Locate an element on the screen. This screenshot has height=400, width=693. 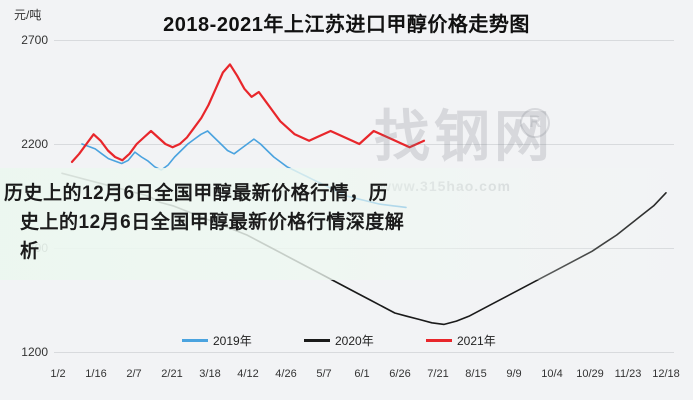
x-tick-label: 12/18 is located at coordinates (666, 374).